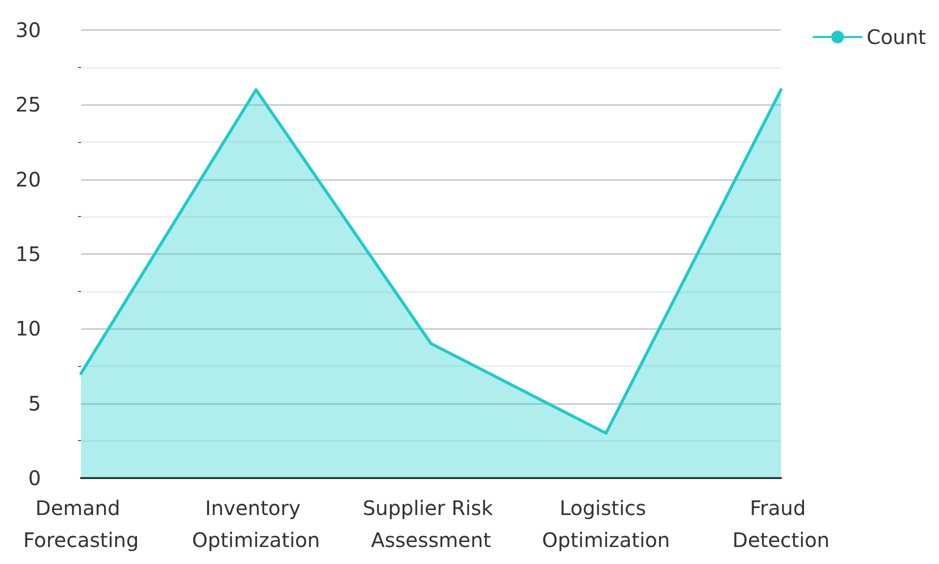 The height and width of the screenshot is (564, 939). Describe the element at coordinates (28, 104) in the screenshot. I see `y-tick-label: 25` at that location.